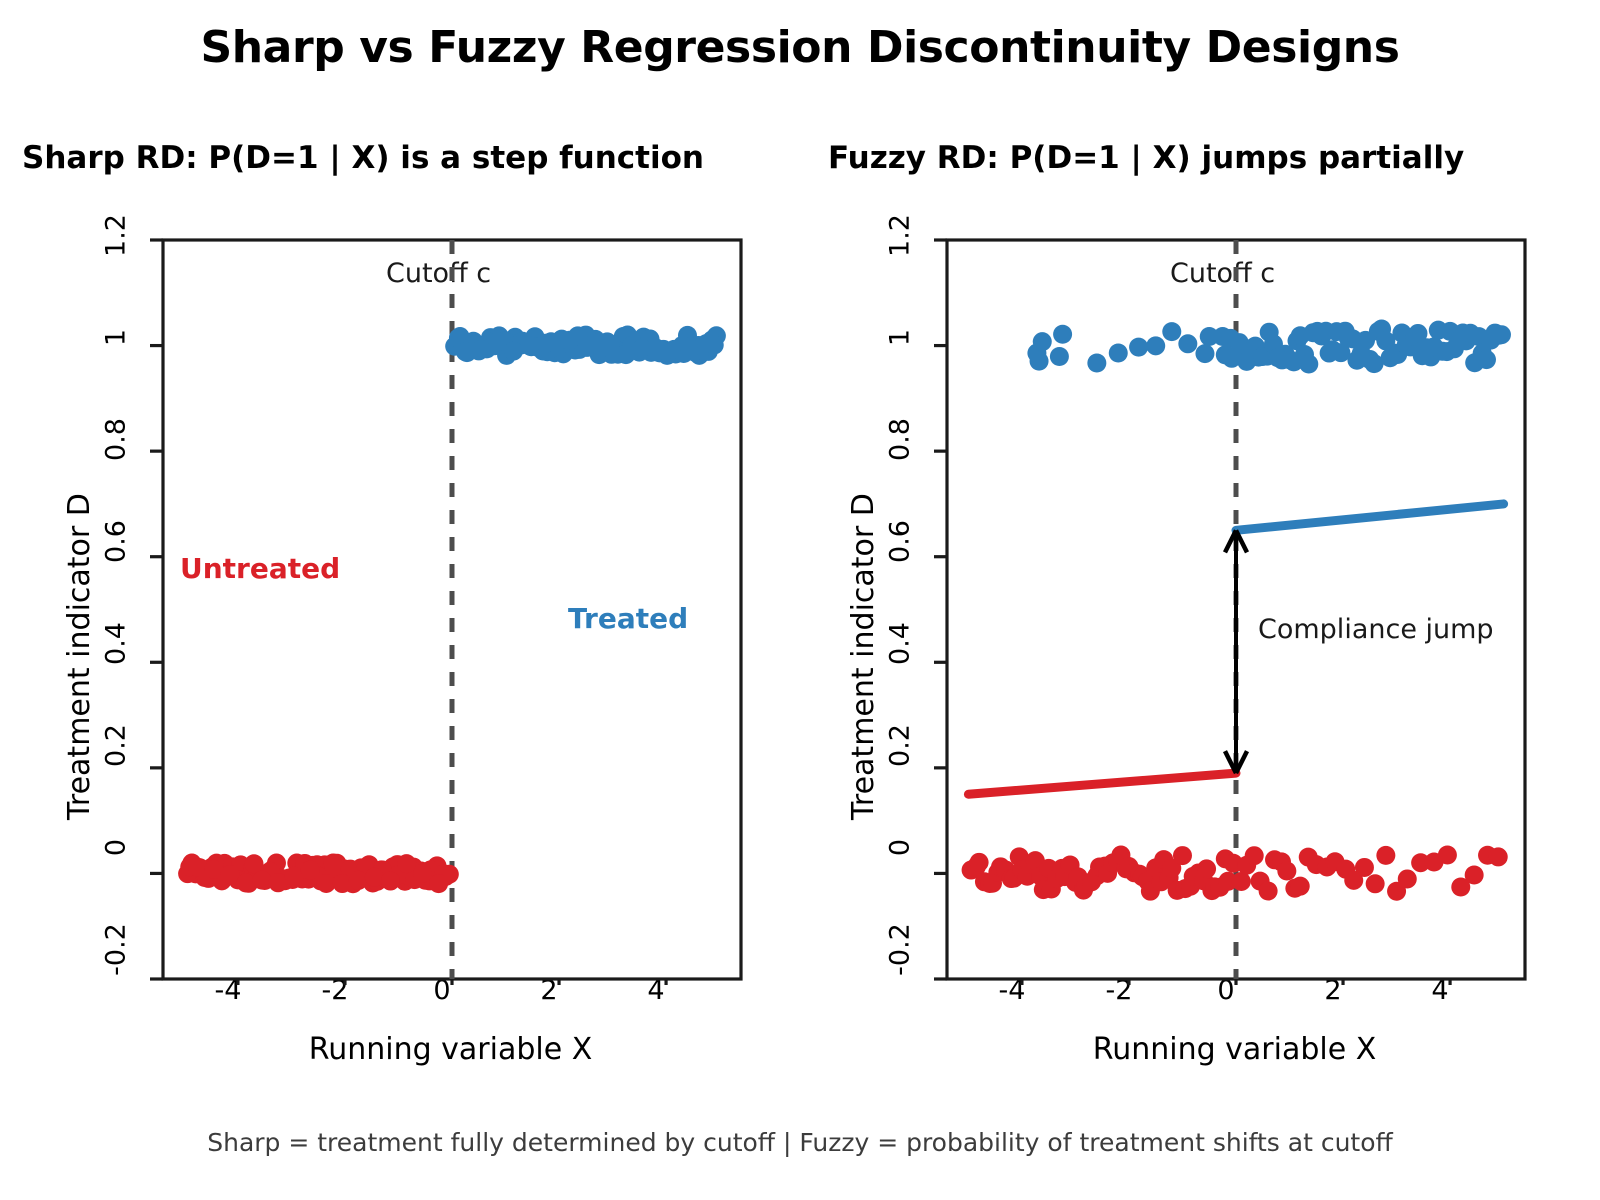 The image size is (1600, 1200). What do you see at coordinates (116, 949) in the screenshot?
I see `y-tick-sharp--0.2: -0.2` at bounding box center [116, 949].